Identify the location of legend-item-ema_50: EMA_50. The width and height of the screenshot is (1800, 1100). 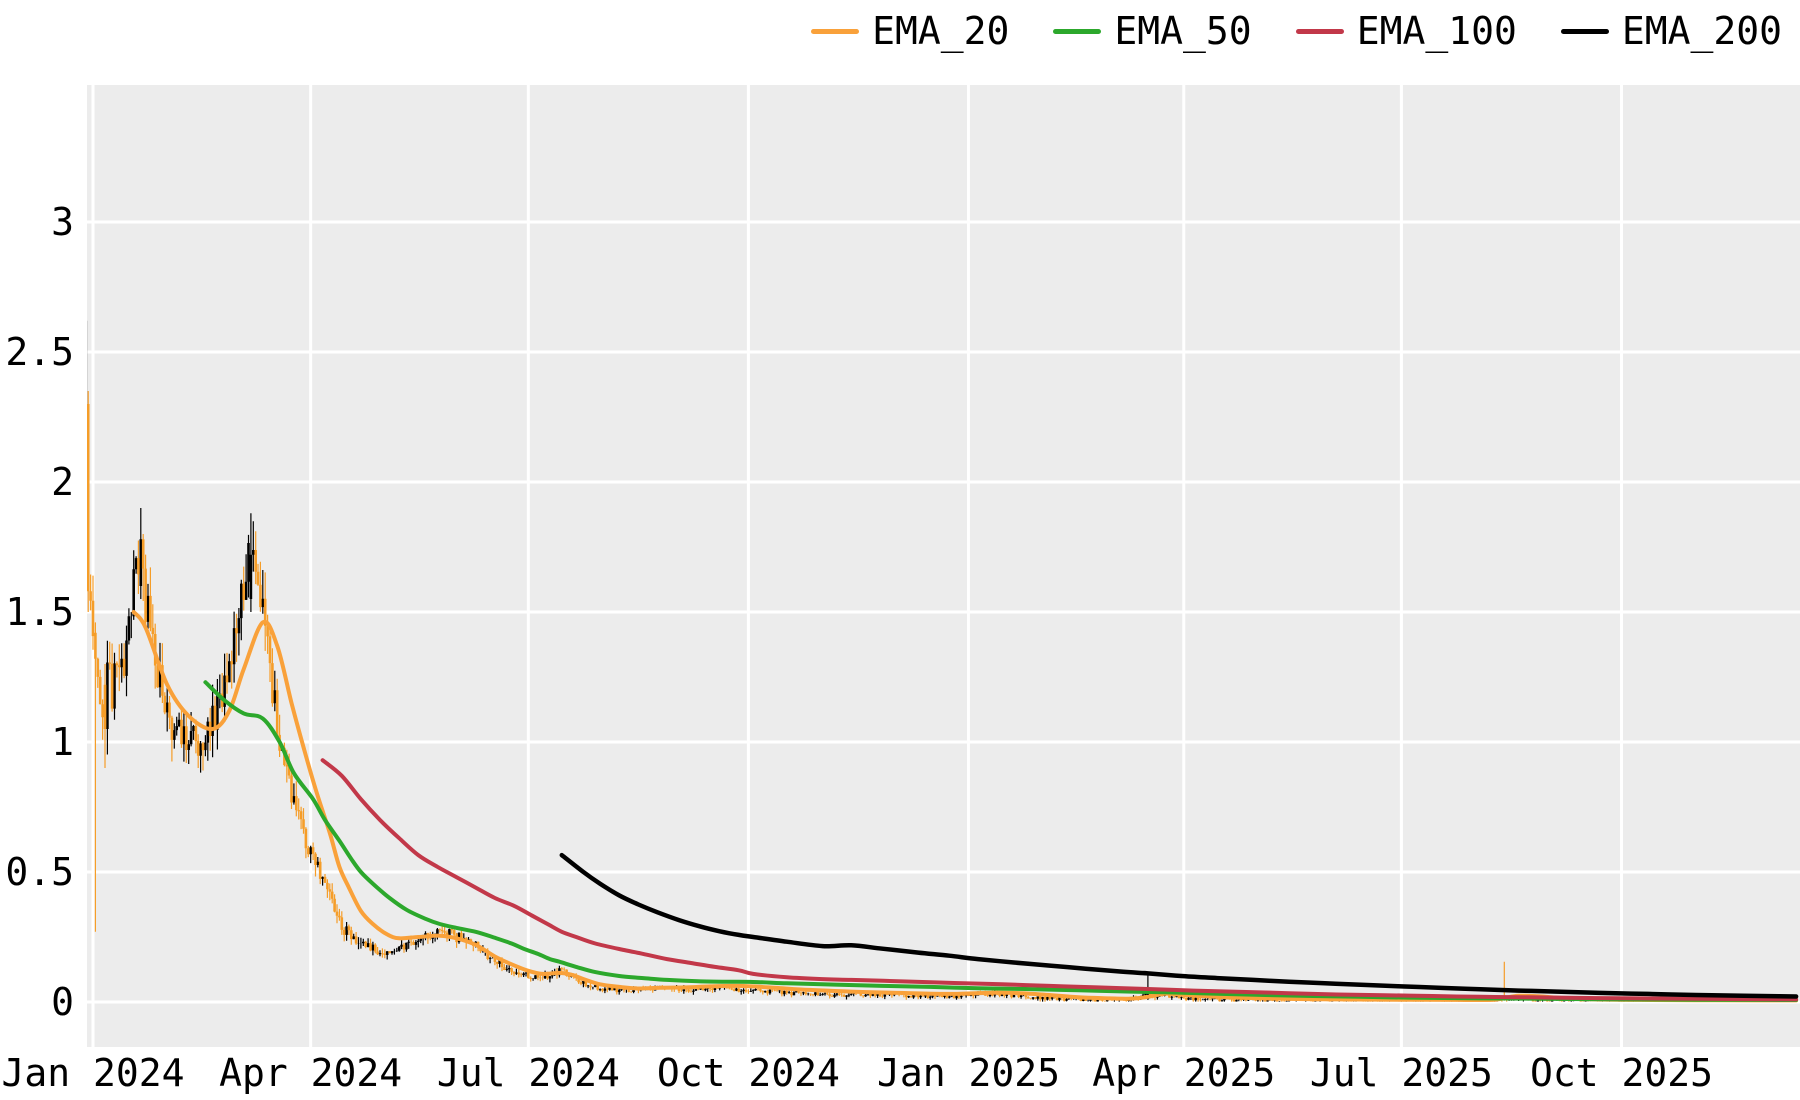
(1152, 31).